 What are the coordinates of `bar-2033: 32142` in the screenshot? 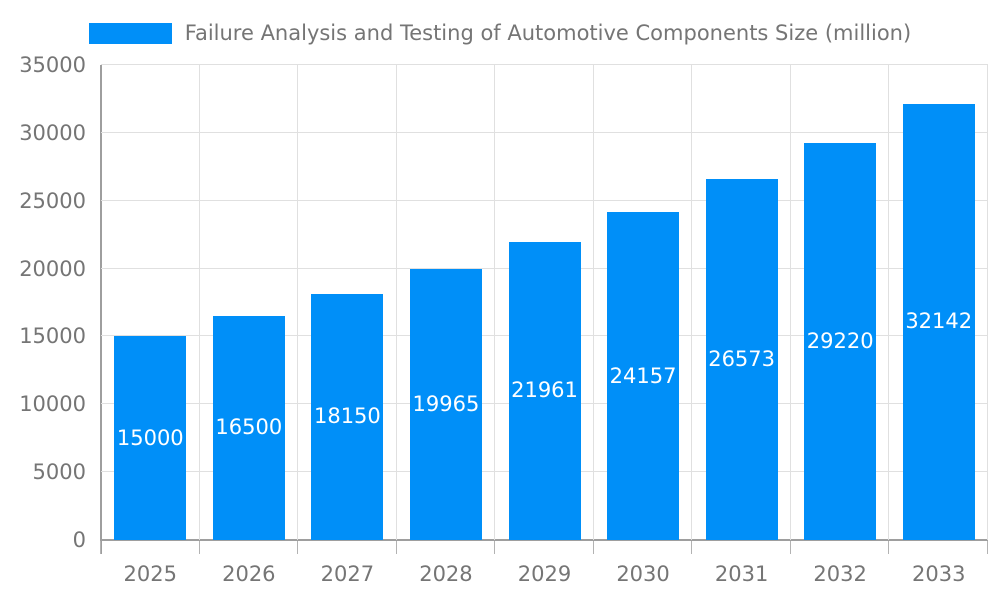 It's located at (938, 321).